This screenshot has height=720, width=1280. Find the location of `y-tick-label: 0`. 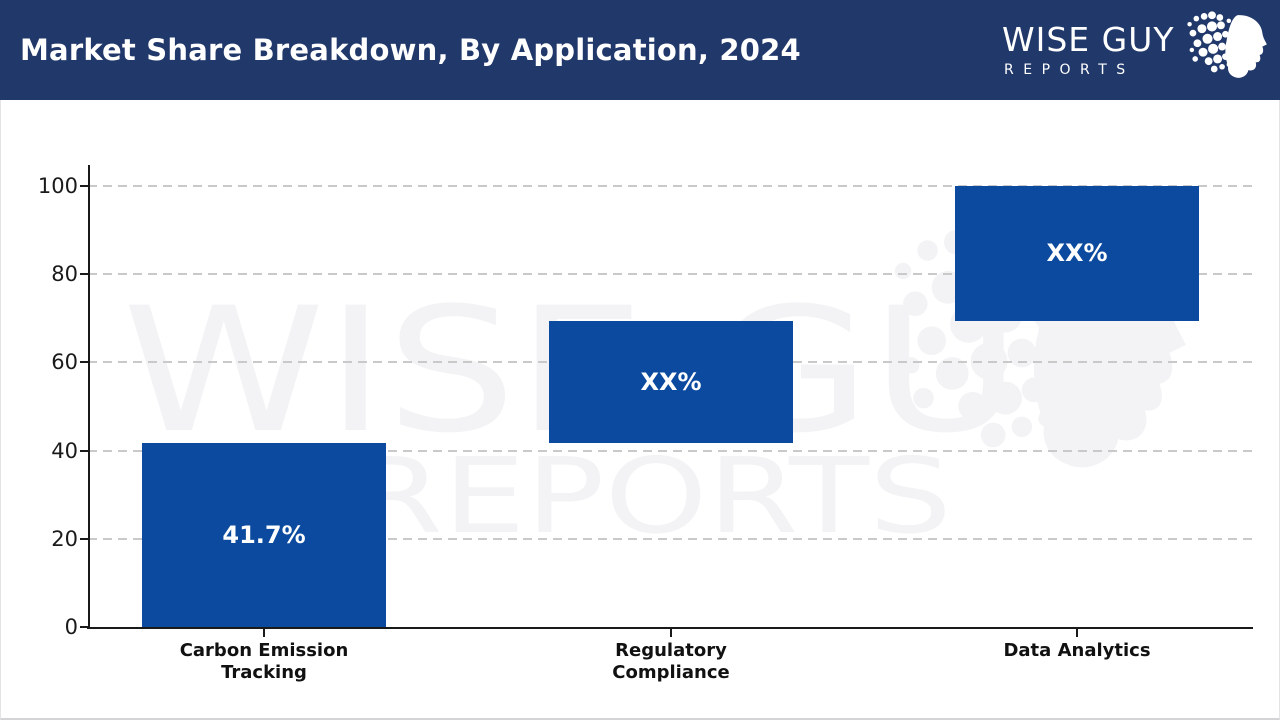

y-tick-label: 0 is located at coordinates (71, 627).